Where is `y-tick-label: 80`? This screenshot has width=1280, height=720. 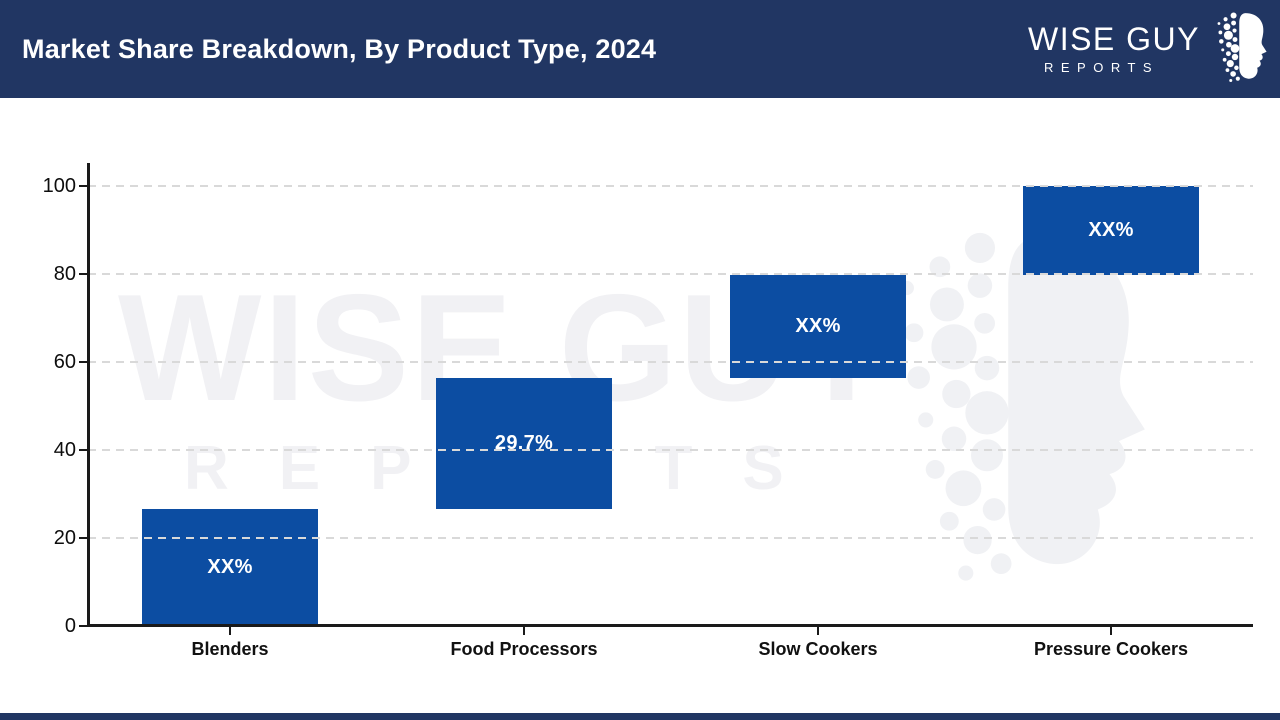 y-tick-label: 80 is located at coordinates (64, 274).